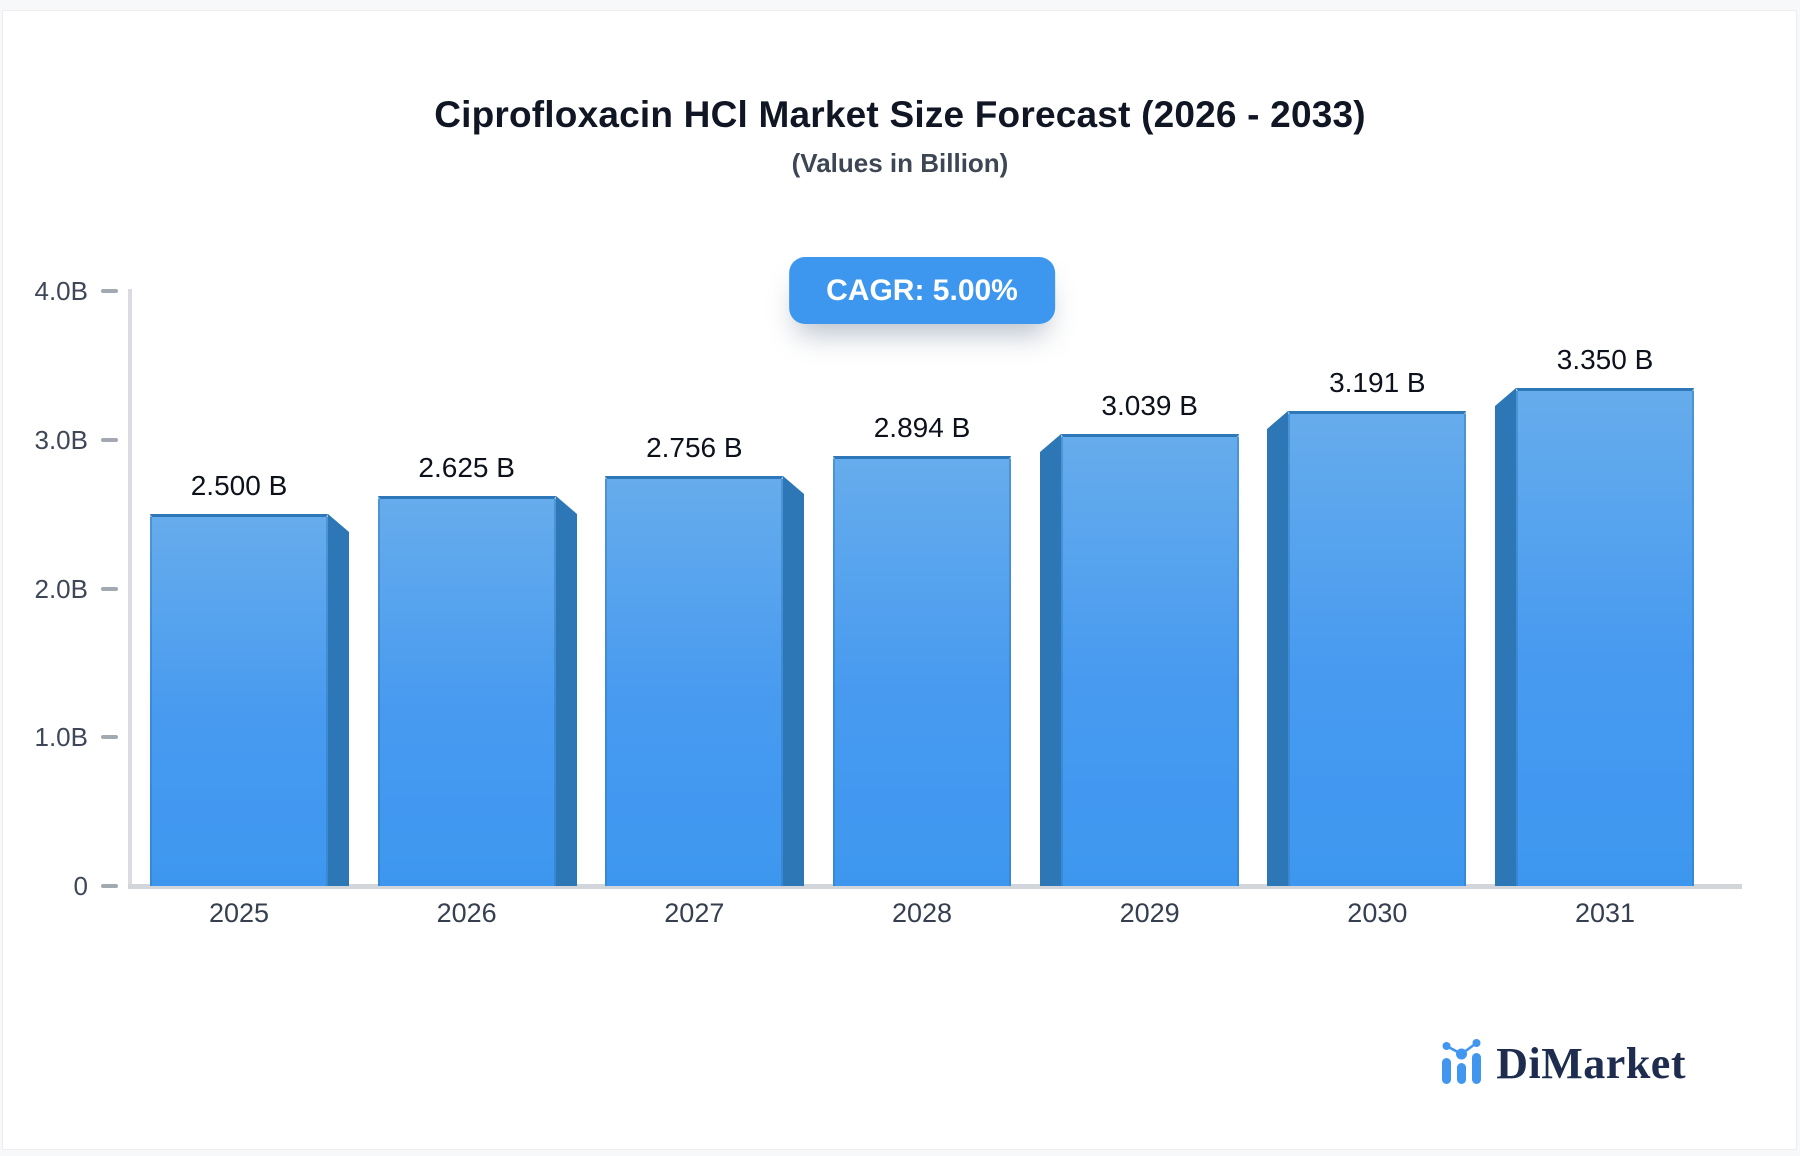 The width and height of the screenshot is (1800, 1156). Describe the element at coordinates (61, 291) in the screenshot. I see `y-axis-tick-label: 4.0B` at that location.